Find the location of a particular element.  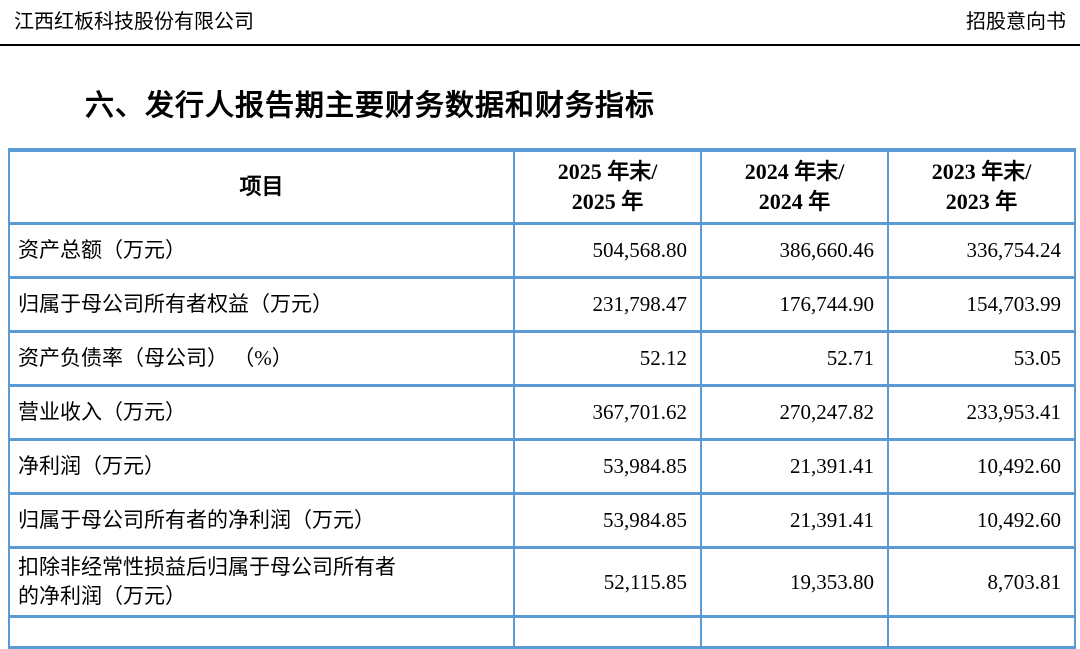

cell-value: 8,703.81 is located at coordinates (981, 582).